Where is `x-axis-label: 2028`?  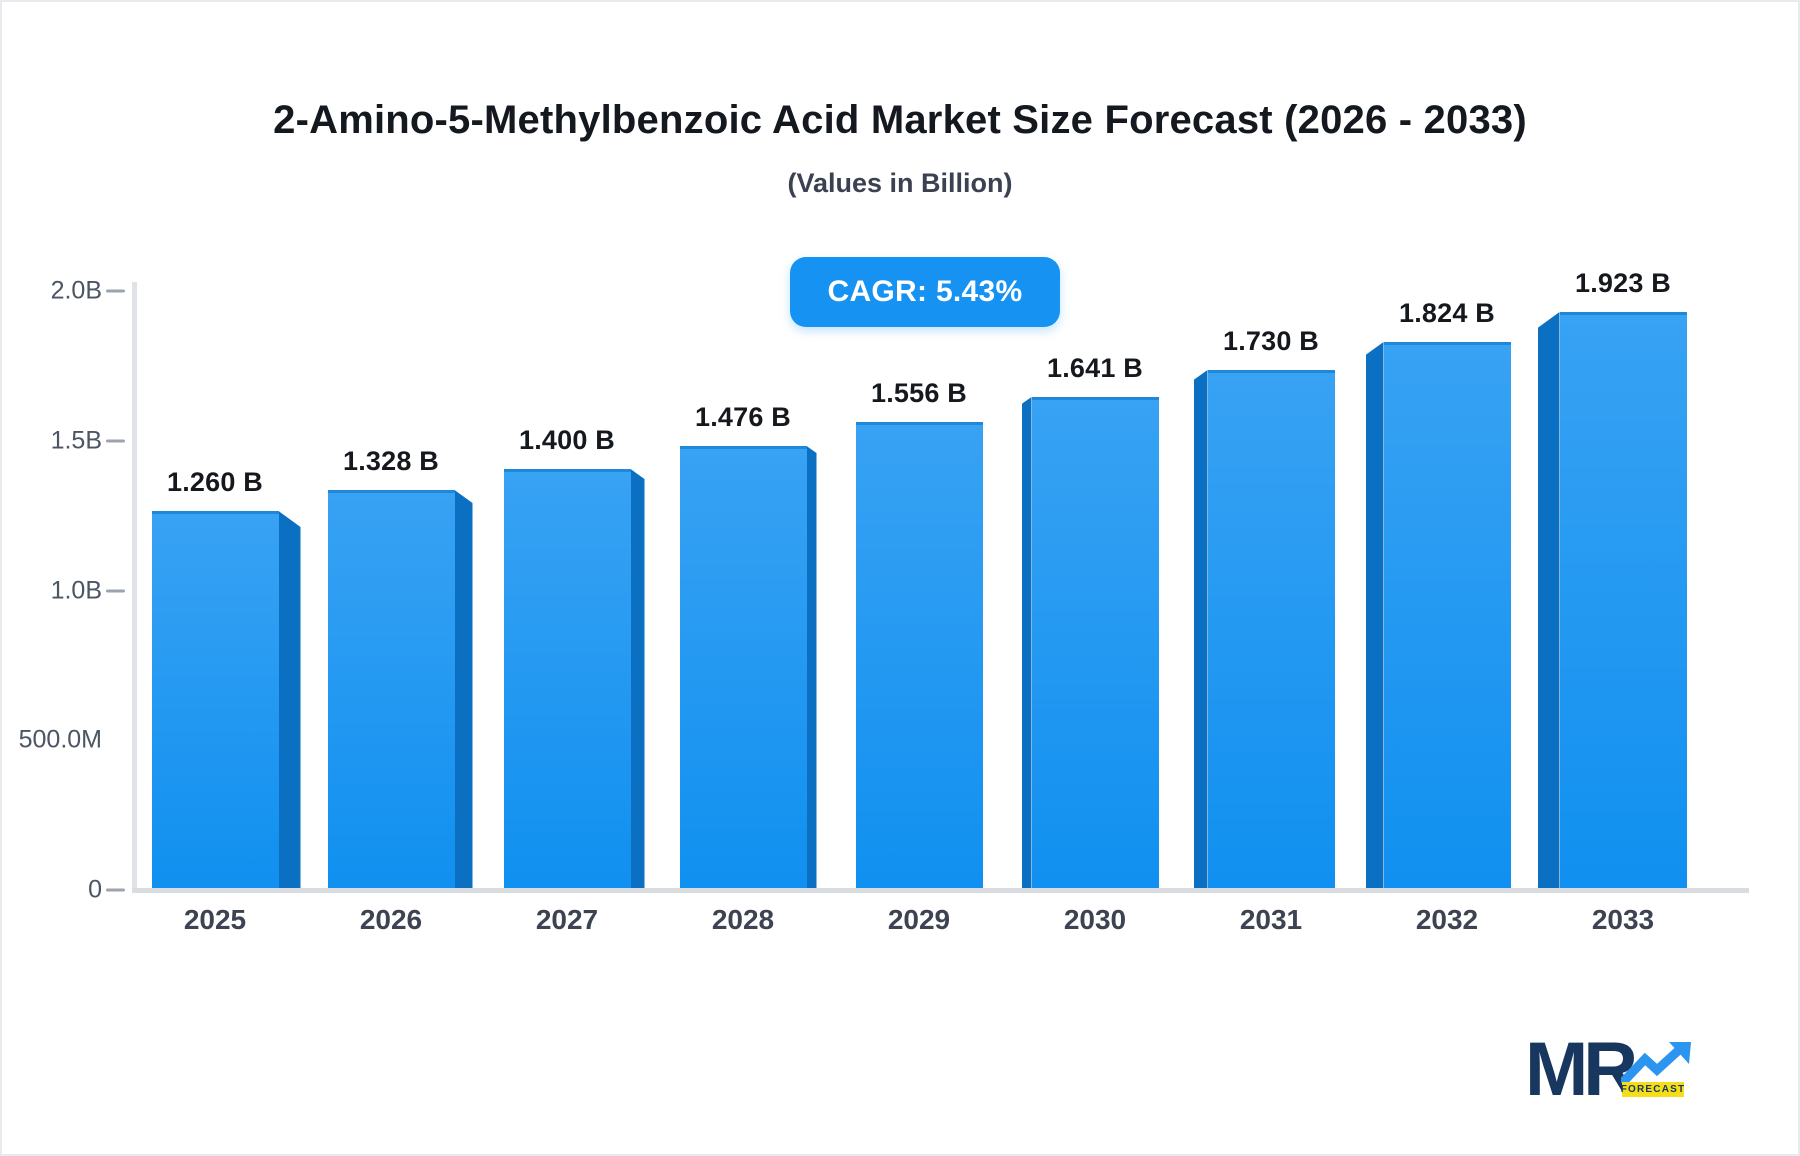 x-axis-label: 2028 is located at coordinates (743, 919).